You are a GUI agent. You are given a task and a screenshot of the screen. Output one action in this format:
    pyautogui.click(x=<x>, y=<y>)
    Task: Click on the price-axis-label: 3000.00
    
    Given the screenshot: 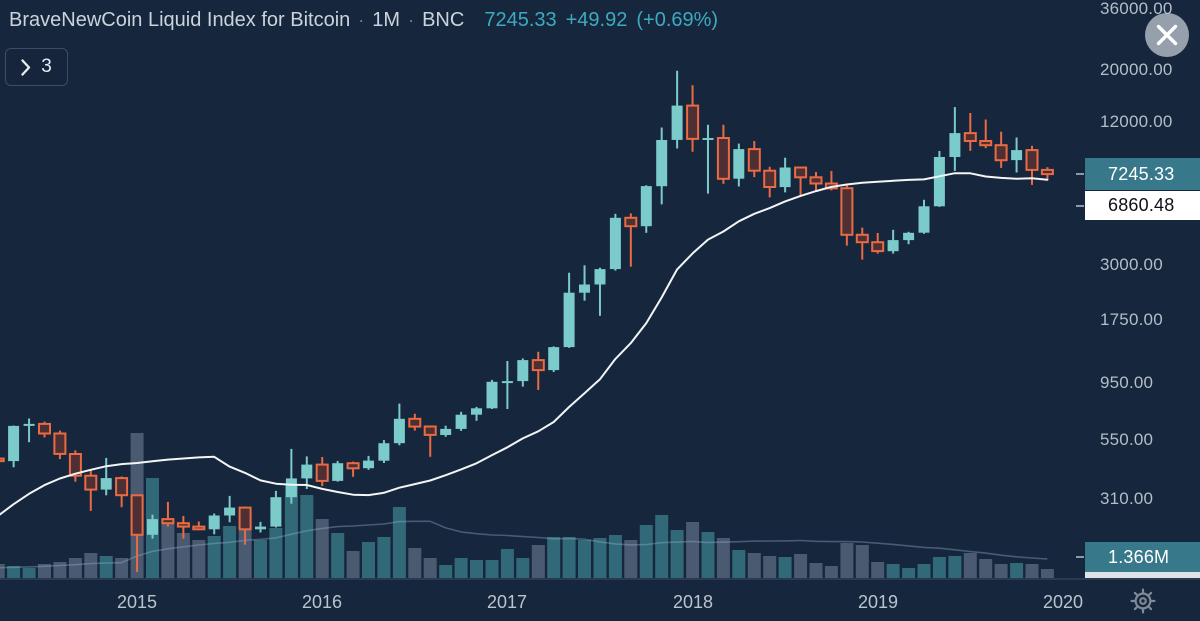 What is the action you would take?
    pyautogui.click(x=1131, y=264)
    